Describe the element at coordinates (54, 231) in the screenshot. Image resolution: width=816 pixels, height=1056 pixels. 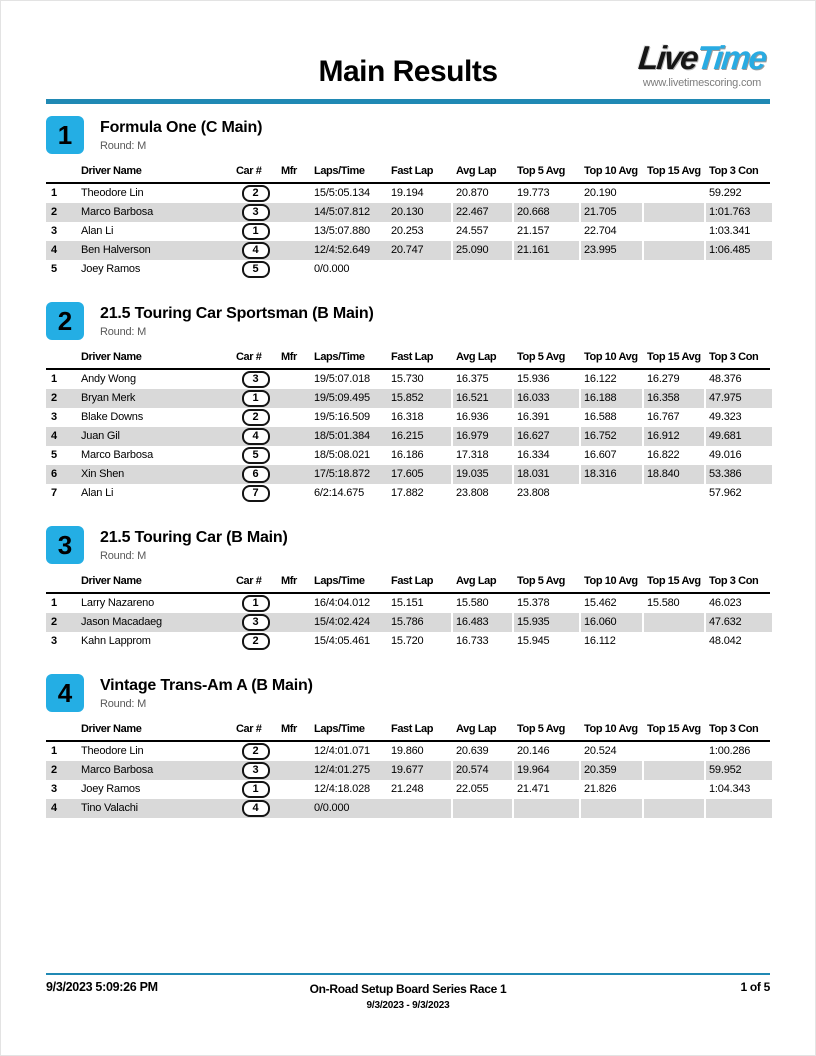
I see `position: 3` at that location.